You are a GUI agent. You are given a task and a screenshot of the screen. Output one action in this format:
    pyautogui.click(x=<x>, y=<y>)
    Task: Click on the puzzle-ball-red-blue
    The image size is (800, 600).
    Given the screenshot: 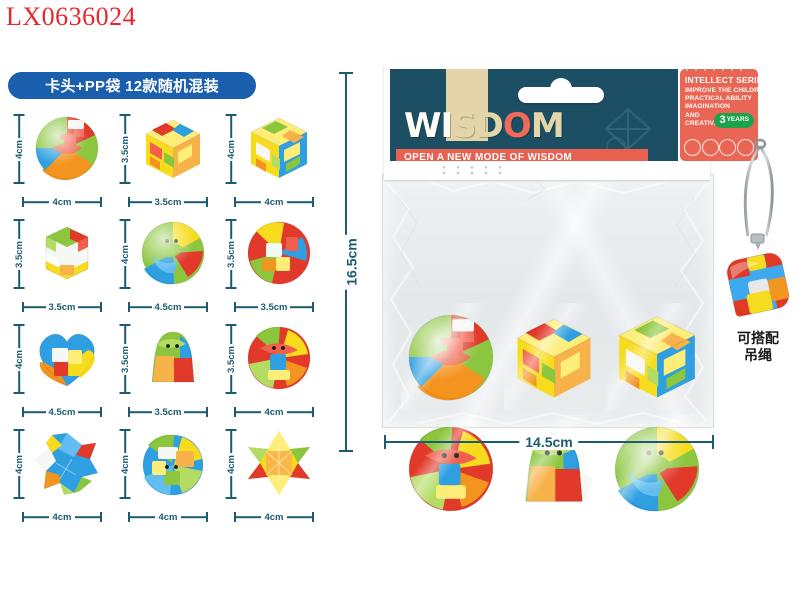 What is the action you would take?
    pyautogui.click(x=279, y=253)
    